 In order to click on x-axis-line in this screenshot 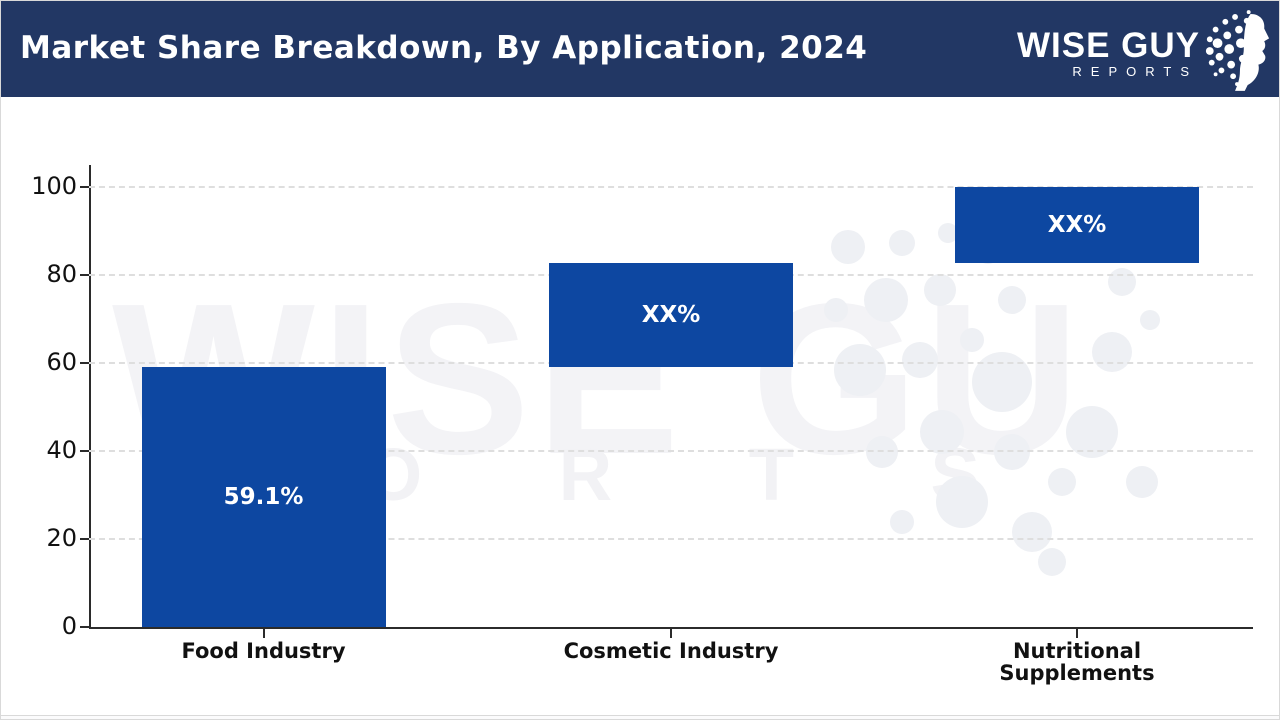, I will do `click(671, 628)`.